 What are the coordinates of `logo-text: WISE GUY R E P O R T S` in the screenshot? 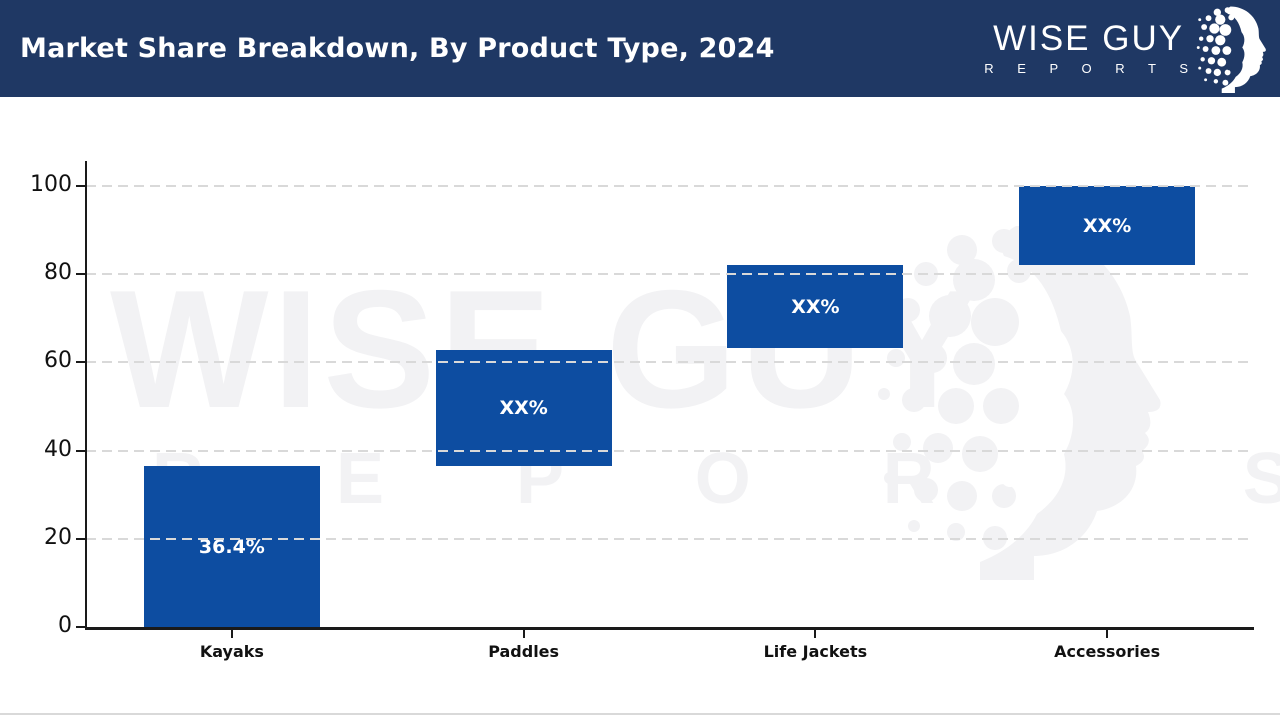 It's located at (1088, 48).